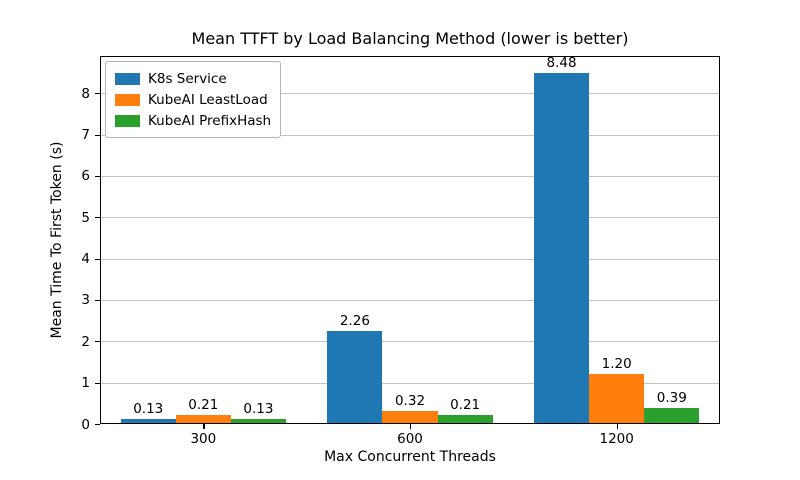 The width and height of the screenshot is (800, 480). I want to click on y-tick-label-1: 1, so click(85, 383).